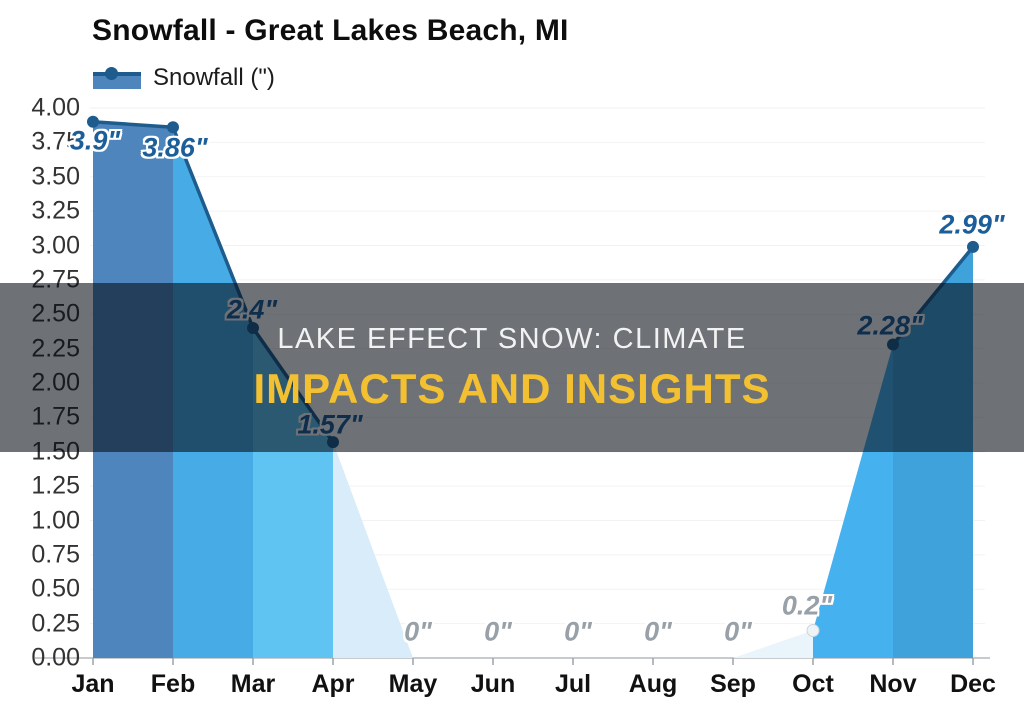 Image resolution: width=1024 pixels, height=716 pixels. I want to click on y-tick-label: 3.25, so click(55, 210).